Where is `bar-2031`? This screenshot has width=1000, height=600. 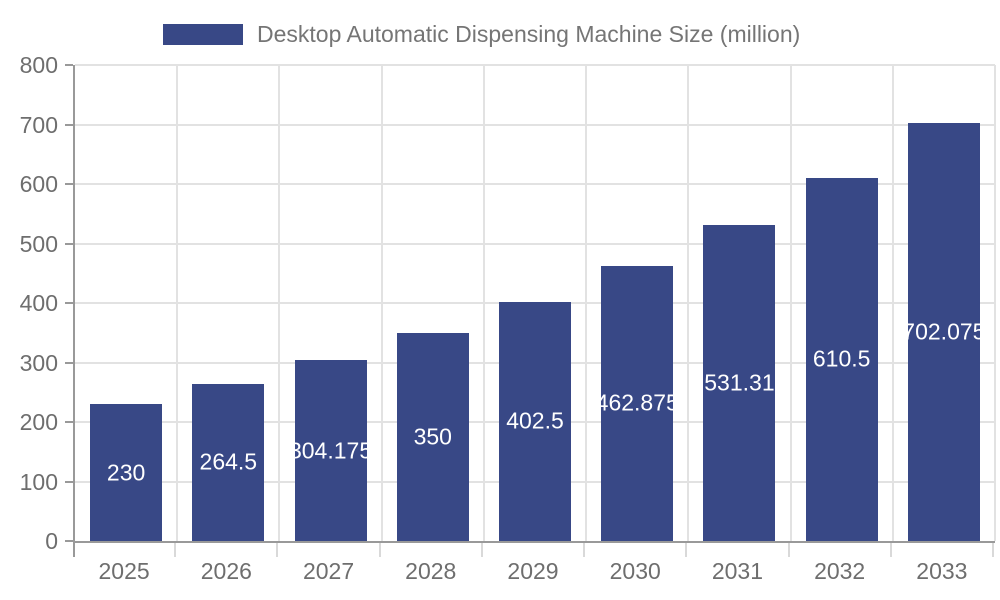
bar-2031 is located at coordinates (739, 382).